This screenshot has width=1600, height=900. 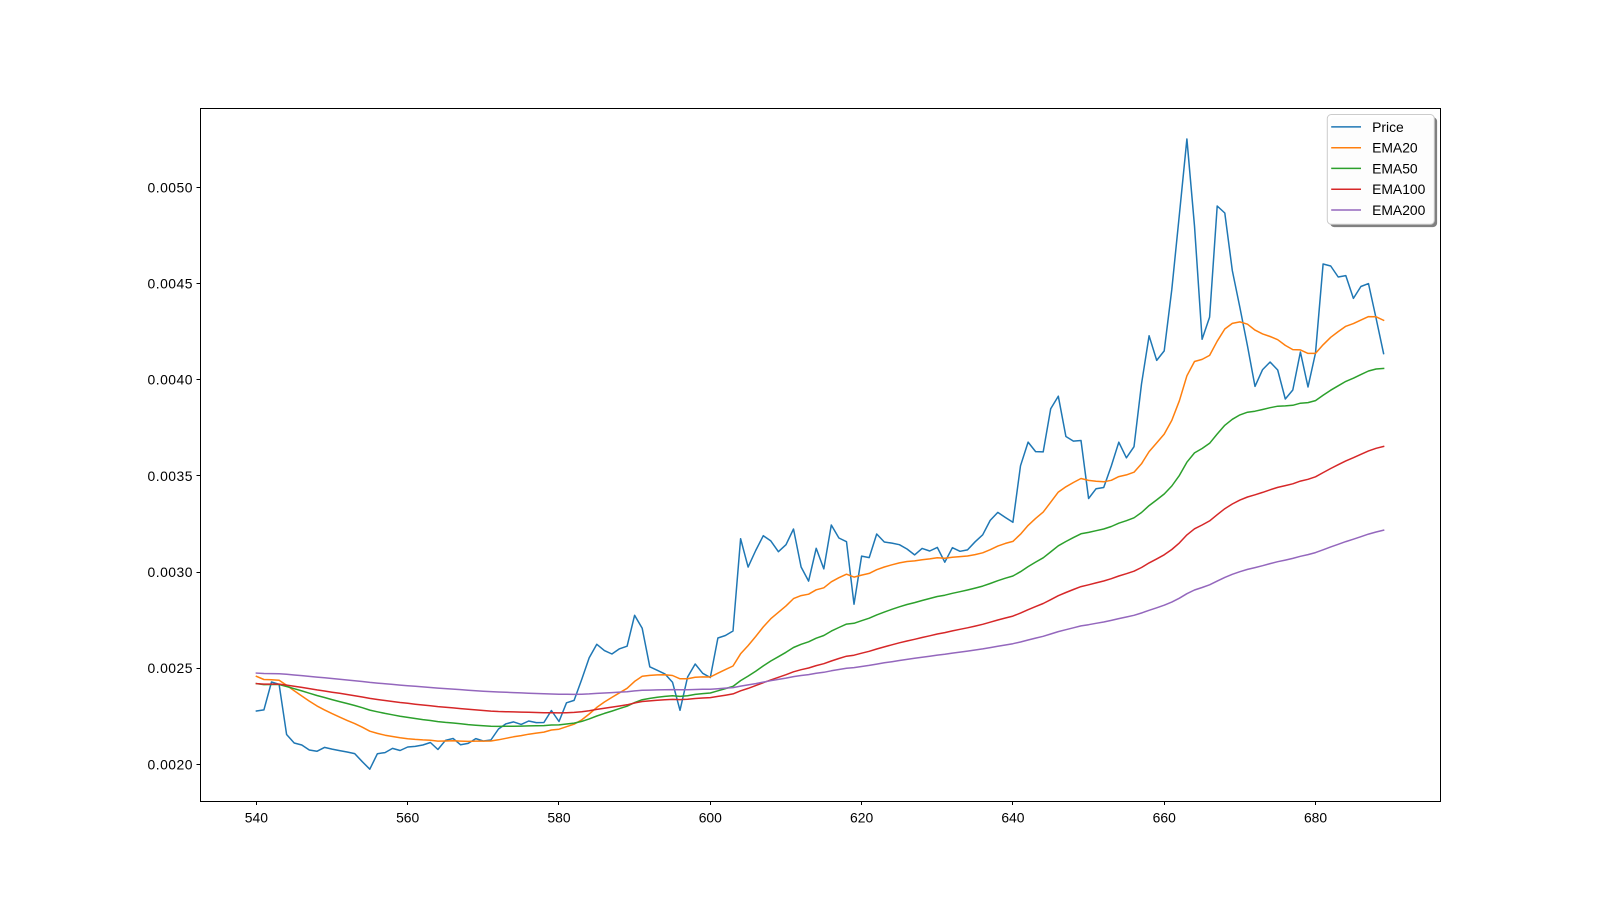 What do you see at coordinates (1164, 817) in the screenshot?
I see `svg-text: 660` at bounding box center [1164, 817].